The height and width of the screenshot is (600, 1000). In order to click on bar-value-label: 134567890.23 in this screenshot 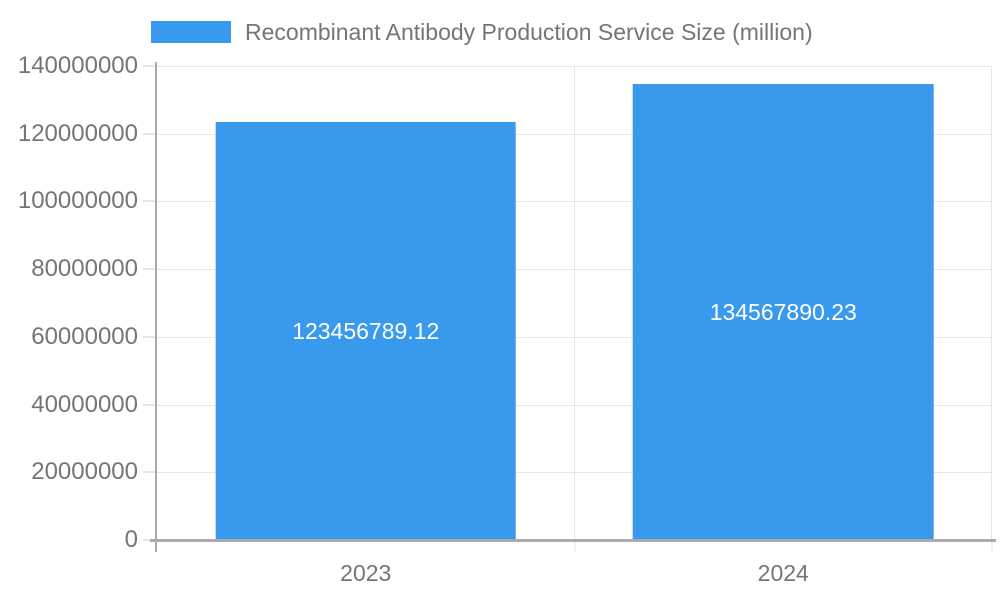, I will do `click(783, 311)`.